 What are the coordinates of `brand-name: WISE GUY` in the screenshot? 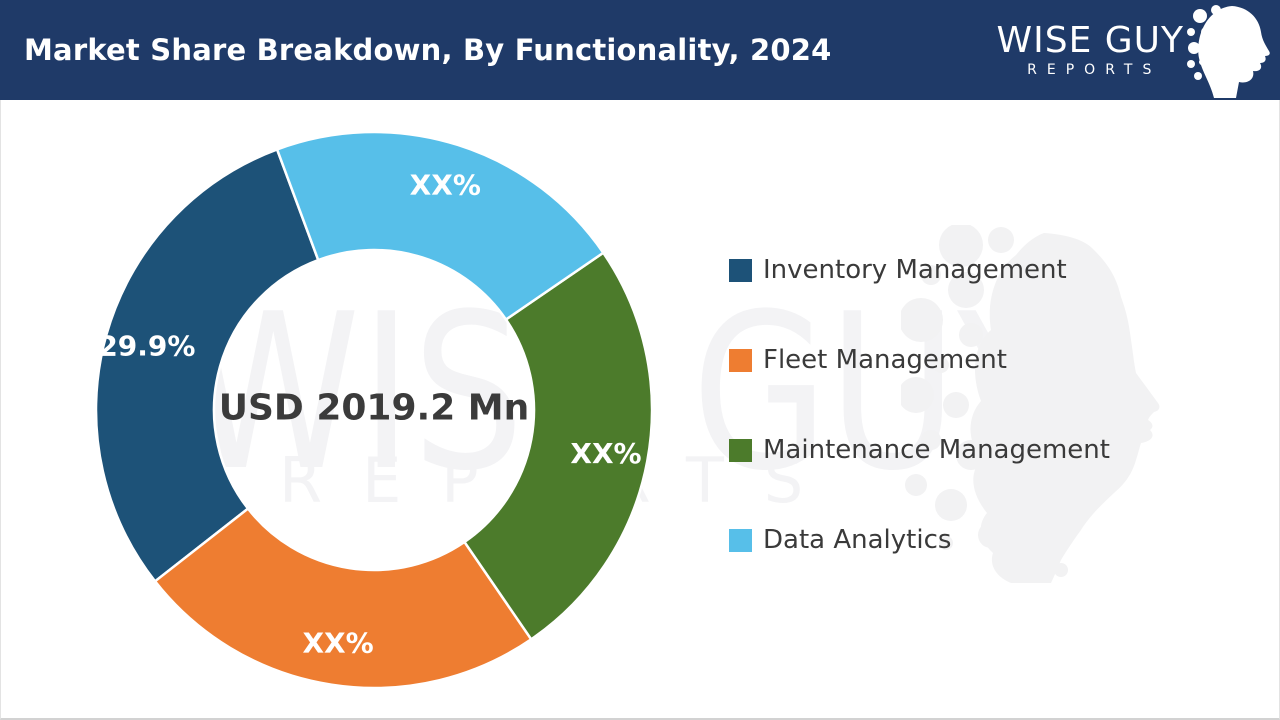 It's located at (1090, 41).